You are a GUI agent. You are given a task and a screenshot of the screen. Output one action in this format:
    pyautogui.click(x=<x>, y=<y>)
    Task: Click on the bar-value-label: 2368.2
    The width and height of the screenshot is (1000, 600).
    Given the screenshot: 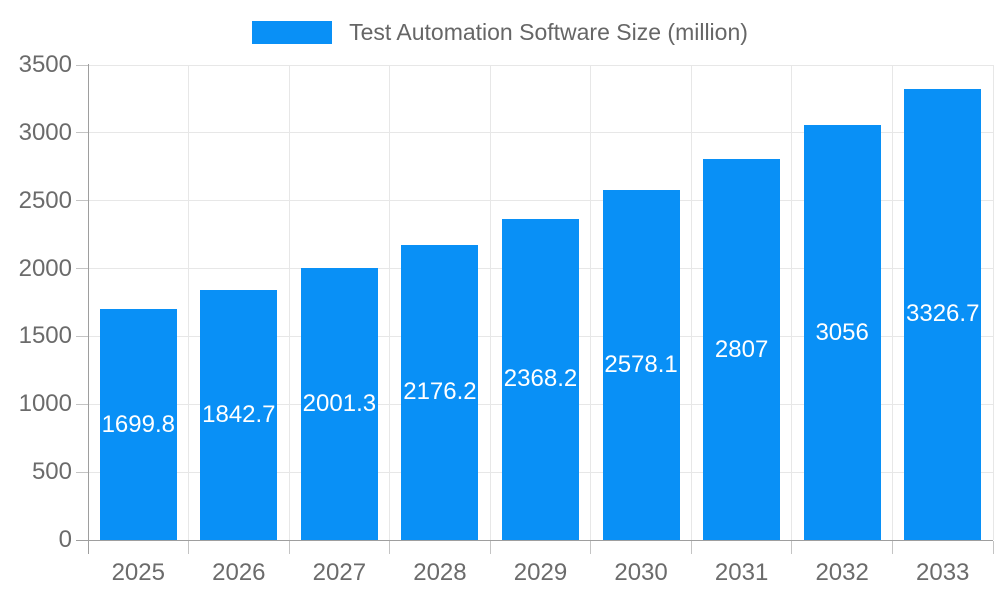 What is the action you would take?
    pyautogui.click(x=540, y=379)
    